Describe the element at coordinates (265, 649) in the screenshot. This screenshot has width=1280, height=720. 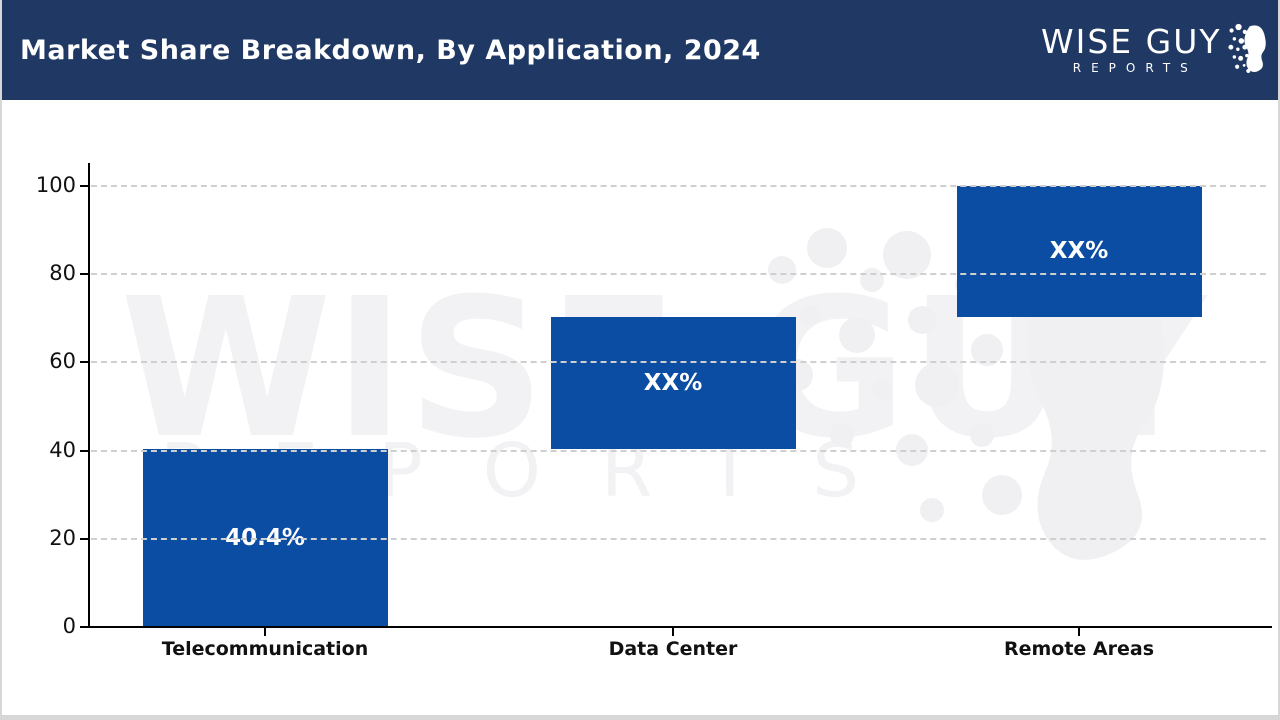
I see `category-label-1: Telecommunication` at that location.